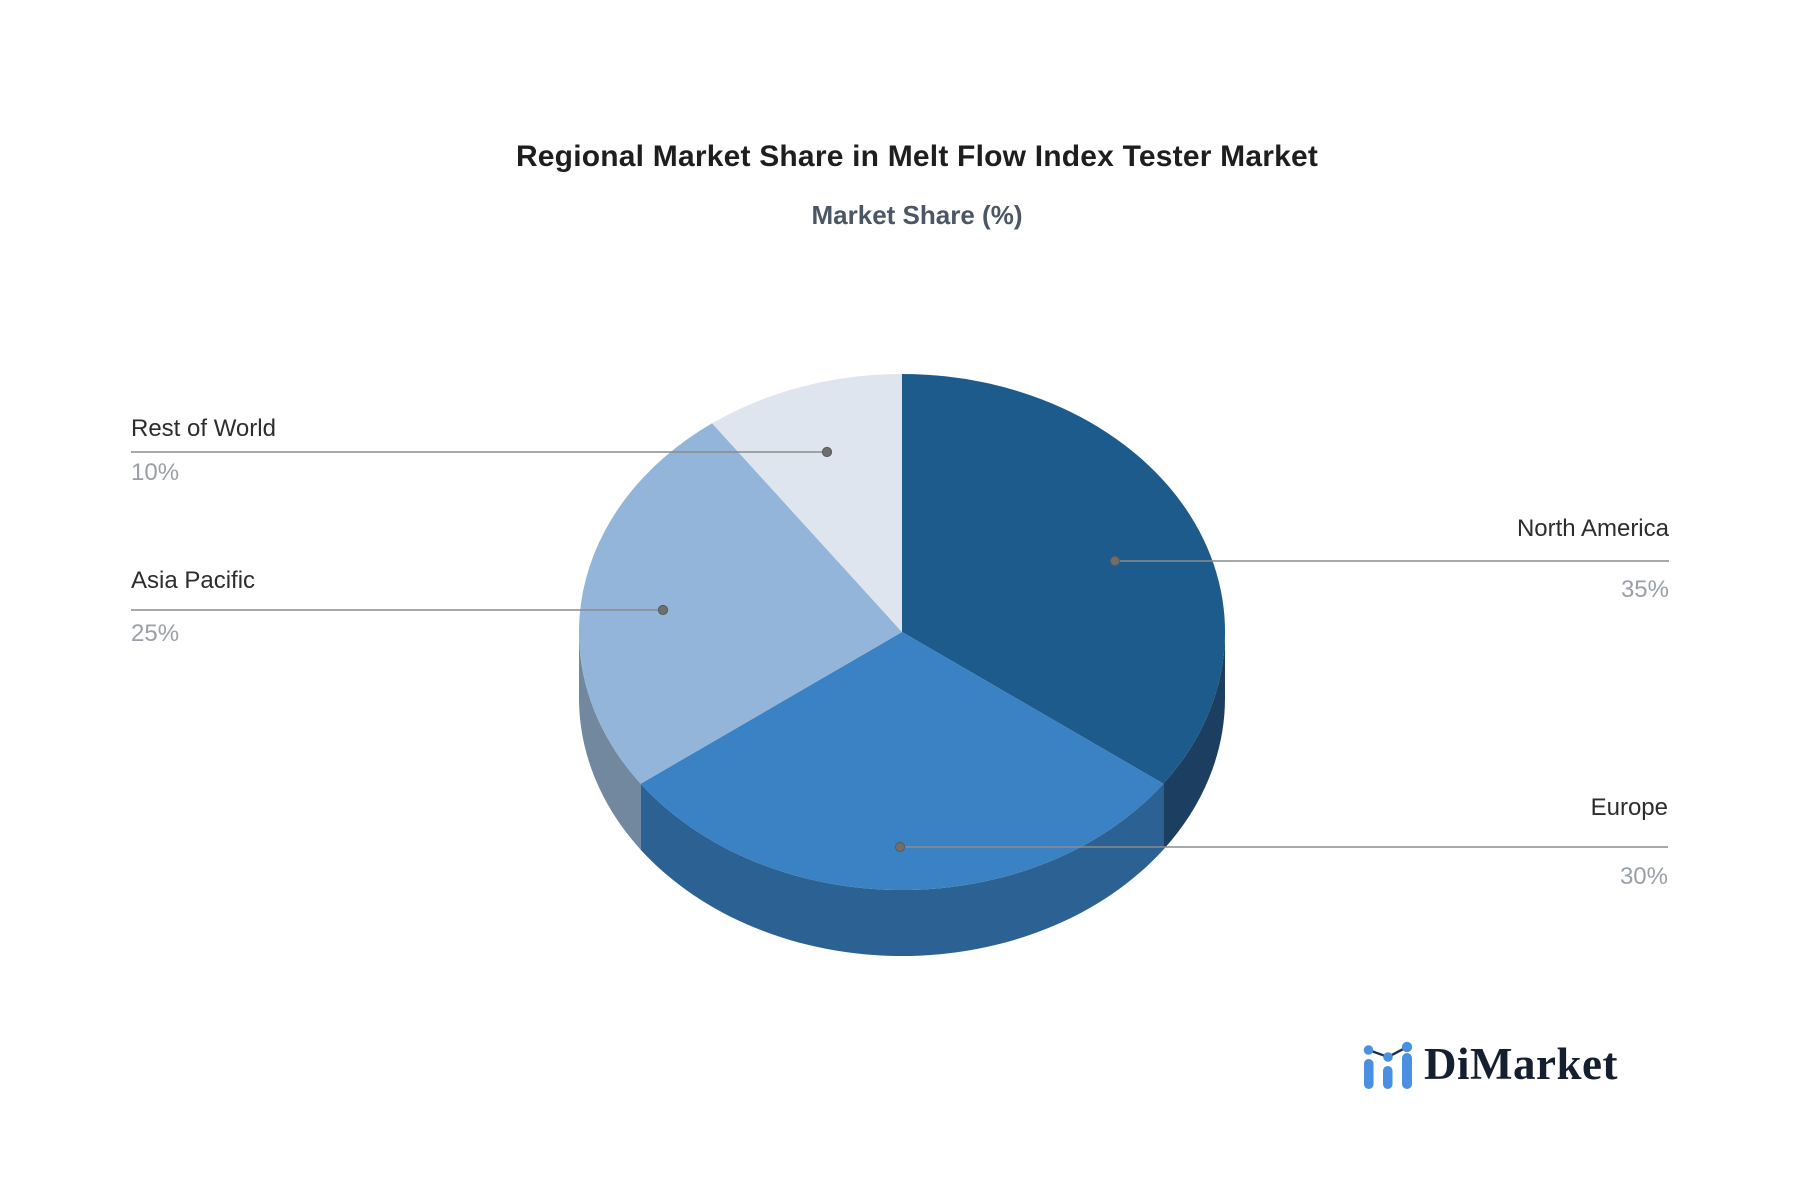 The height and width of the screenshot is (1196, 1800). Describe the element at coordinates (663, 610) in the screenshot. I see `leader-dot-asia-pacific` at that location.